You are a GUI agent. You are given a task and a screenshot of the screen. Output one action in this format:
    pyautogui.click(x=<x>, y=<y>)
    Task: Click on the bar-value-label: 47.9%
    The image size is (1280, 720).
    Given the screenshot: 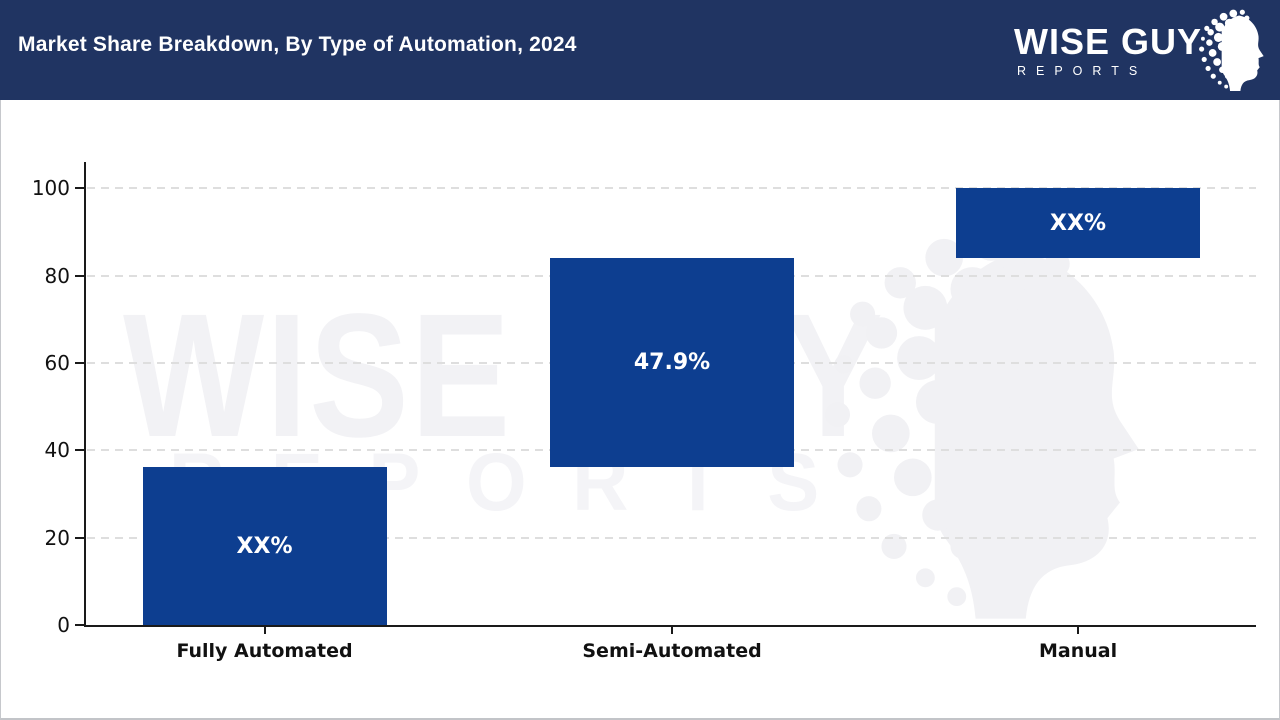 What is the action you would take?
    pyautogui.click(x=672, y=363)
    